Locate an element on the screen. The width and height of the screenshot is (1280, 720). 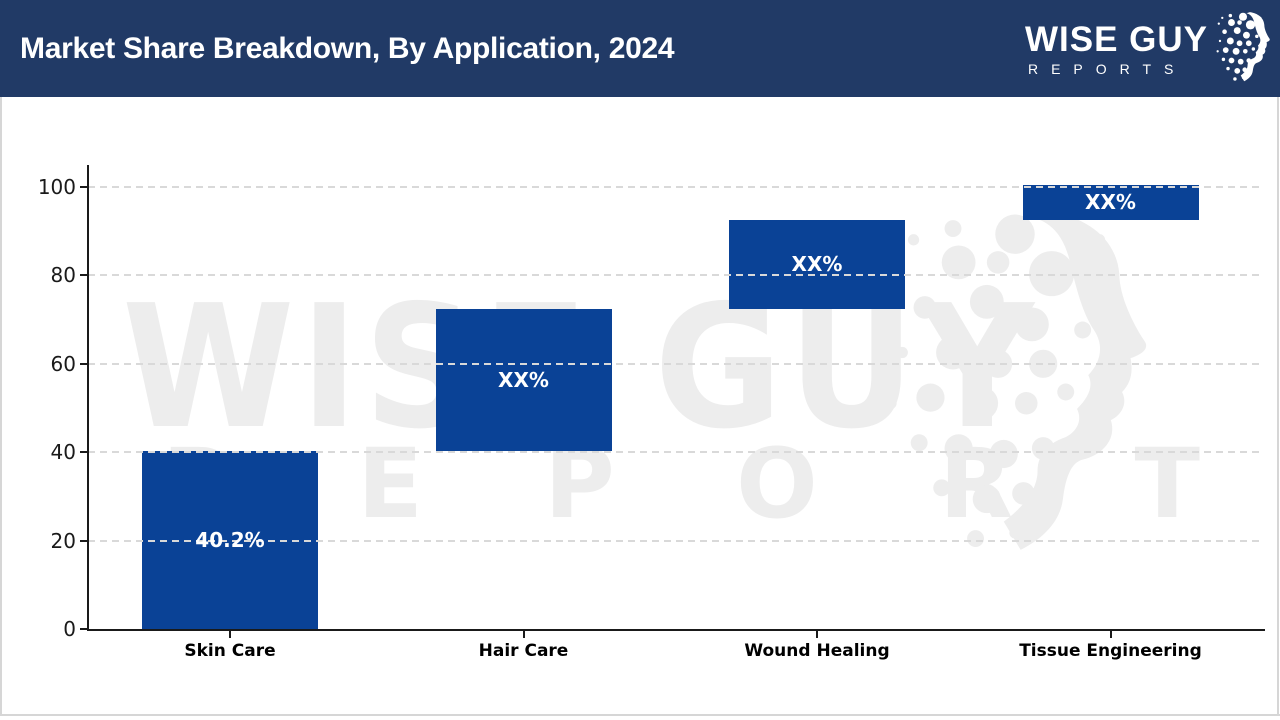
y-tick-label: 0 is located at coordinates (69, 629).